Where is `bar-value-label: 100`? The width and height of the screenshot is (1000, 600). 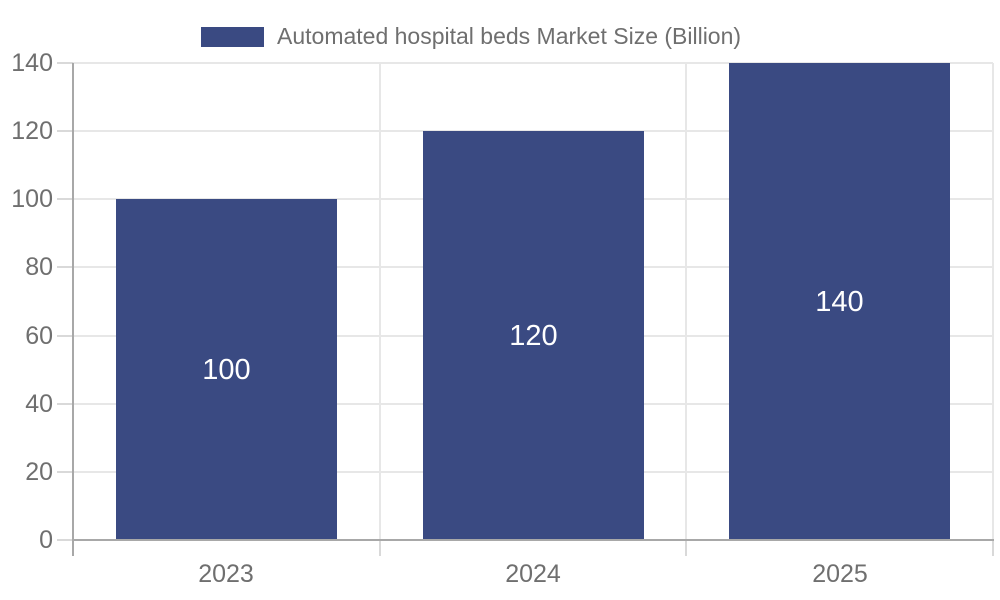 bar-value-label: 100 is located at coordinates (226, 370).